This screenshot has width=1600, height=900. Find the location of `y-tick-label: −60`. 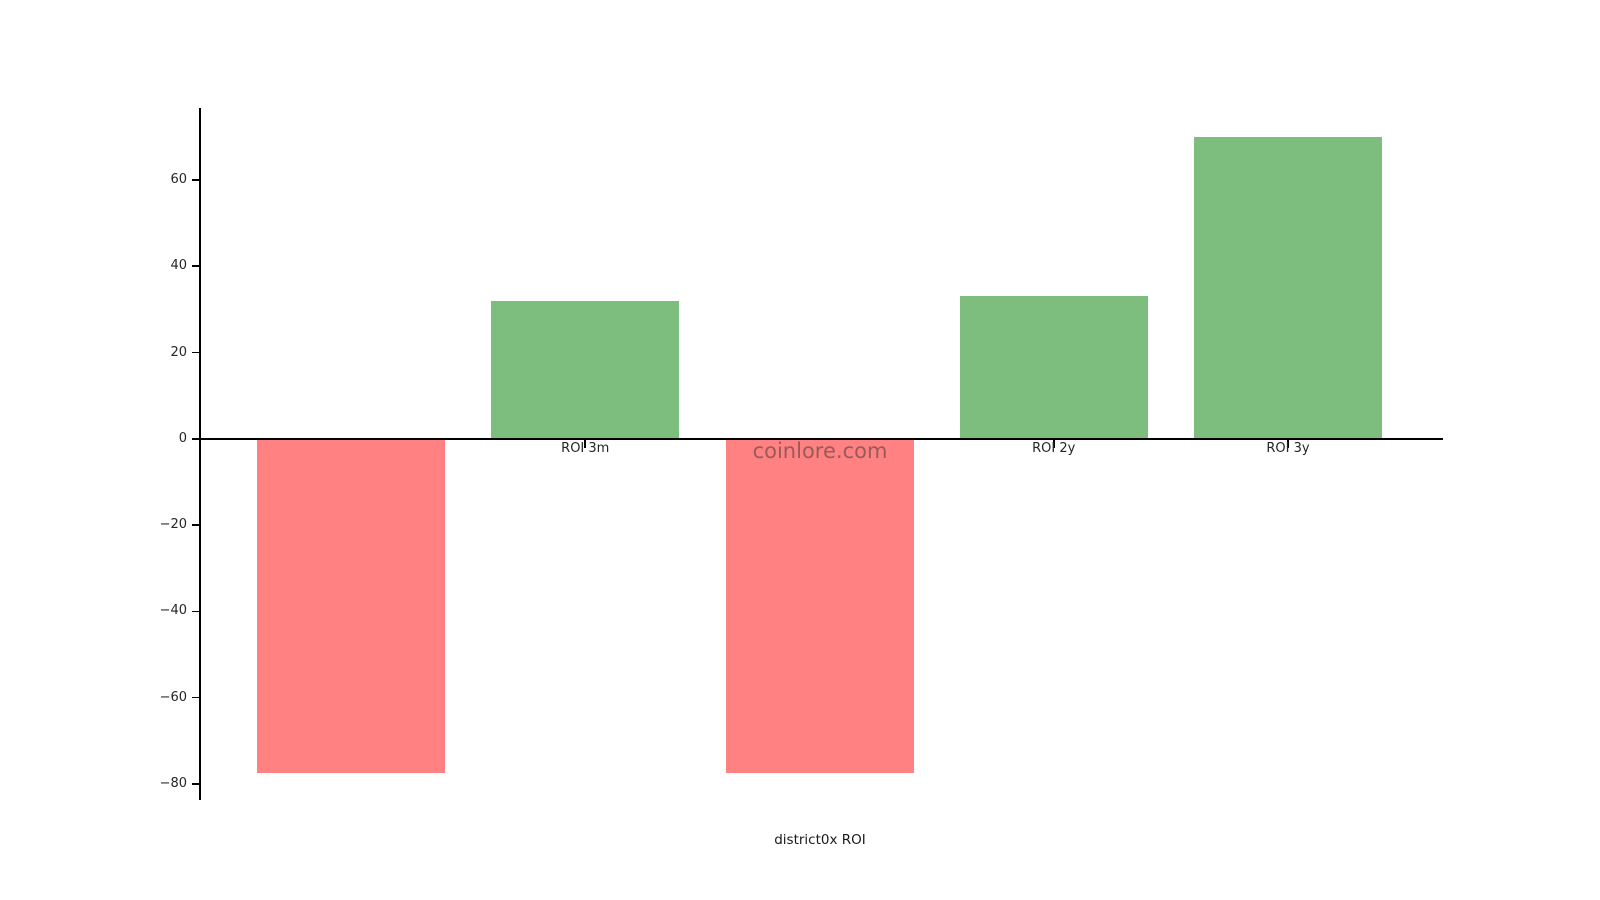

y-tick-label: −60 is located at coordinates (173, 697).